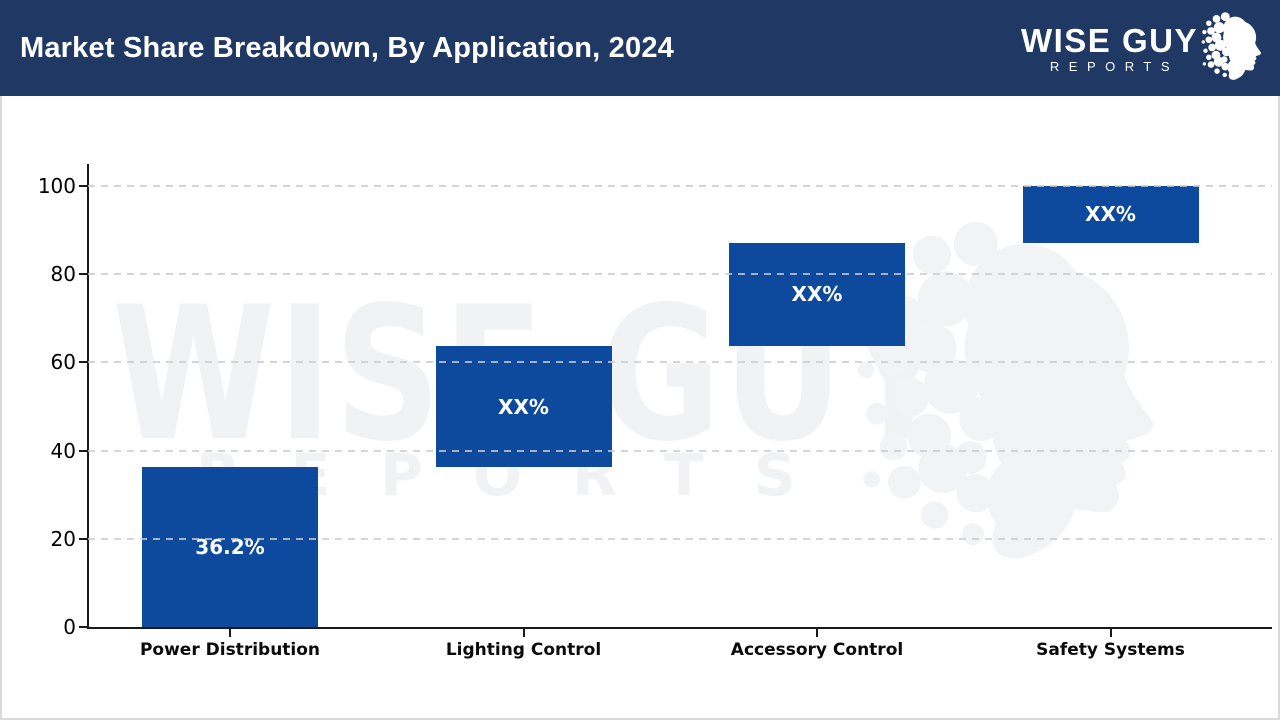 The width and height of the screenshot is (1280, 720). I want to click on x-category-label: Safety Systems, so click(1110, 650).